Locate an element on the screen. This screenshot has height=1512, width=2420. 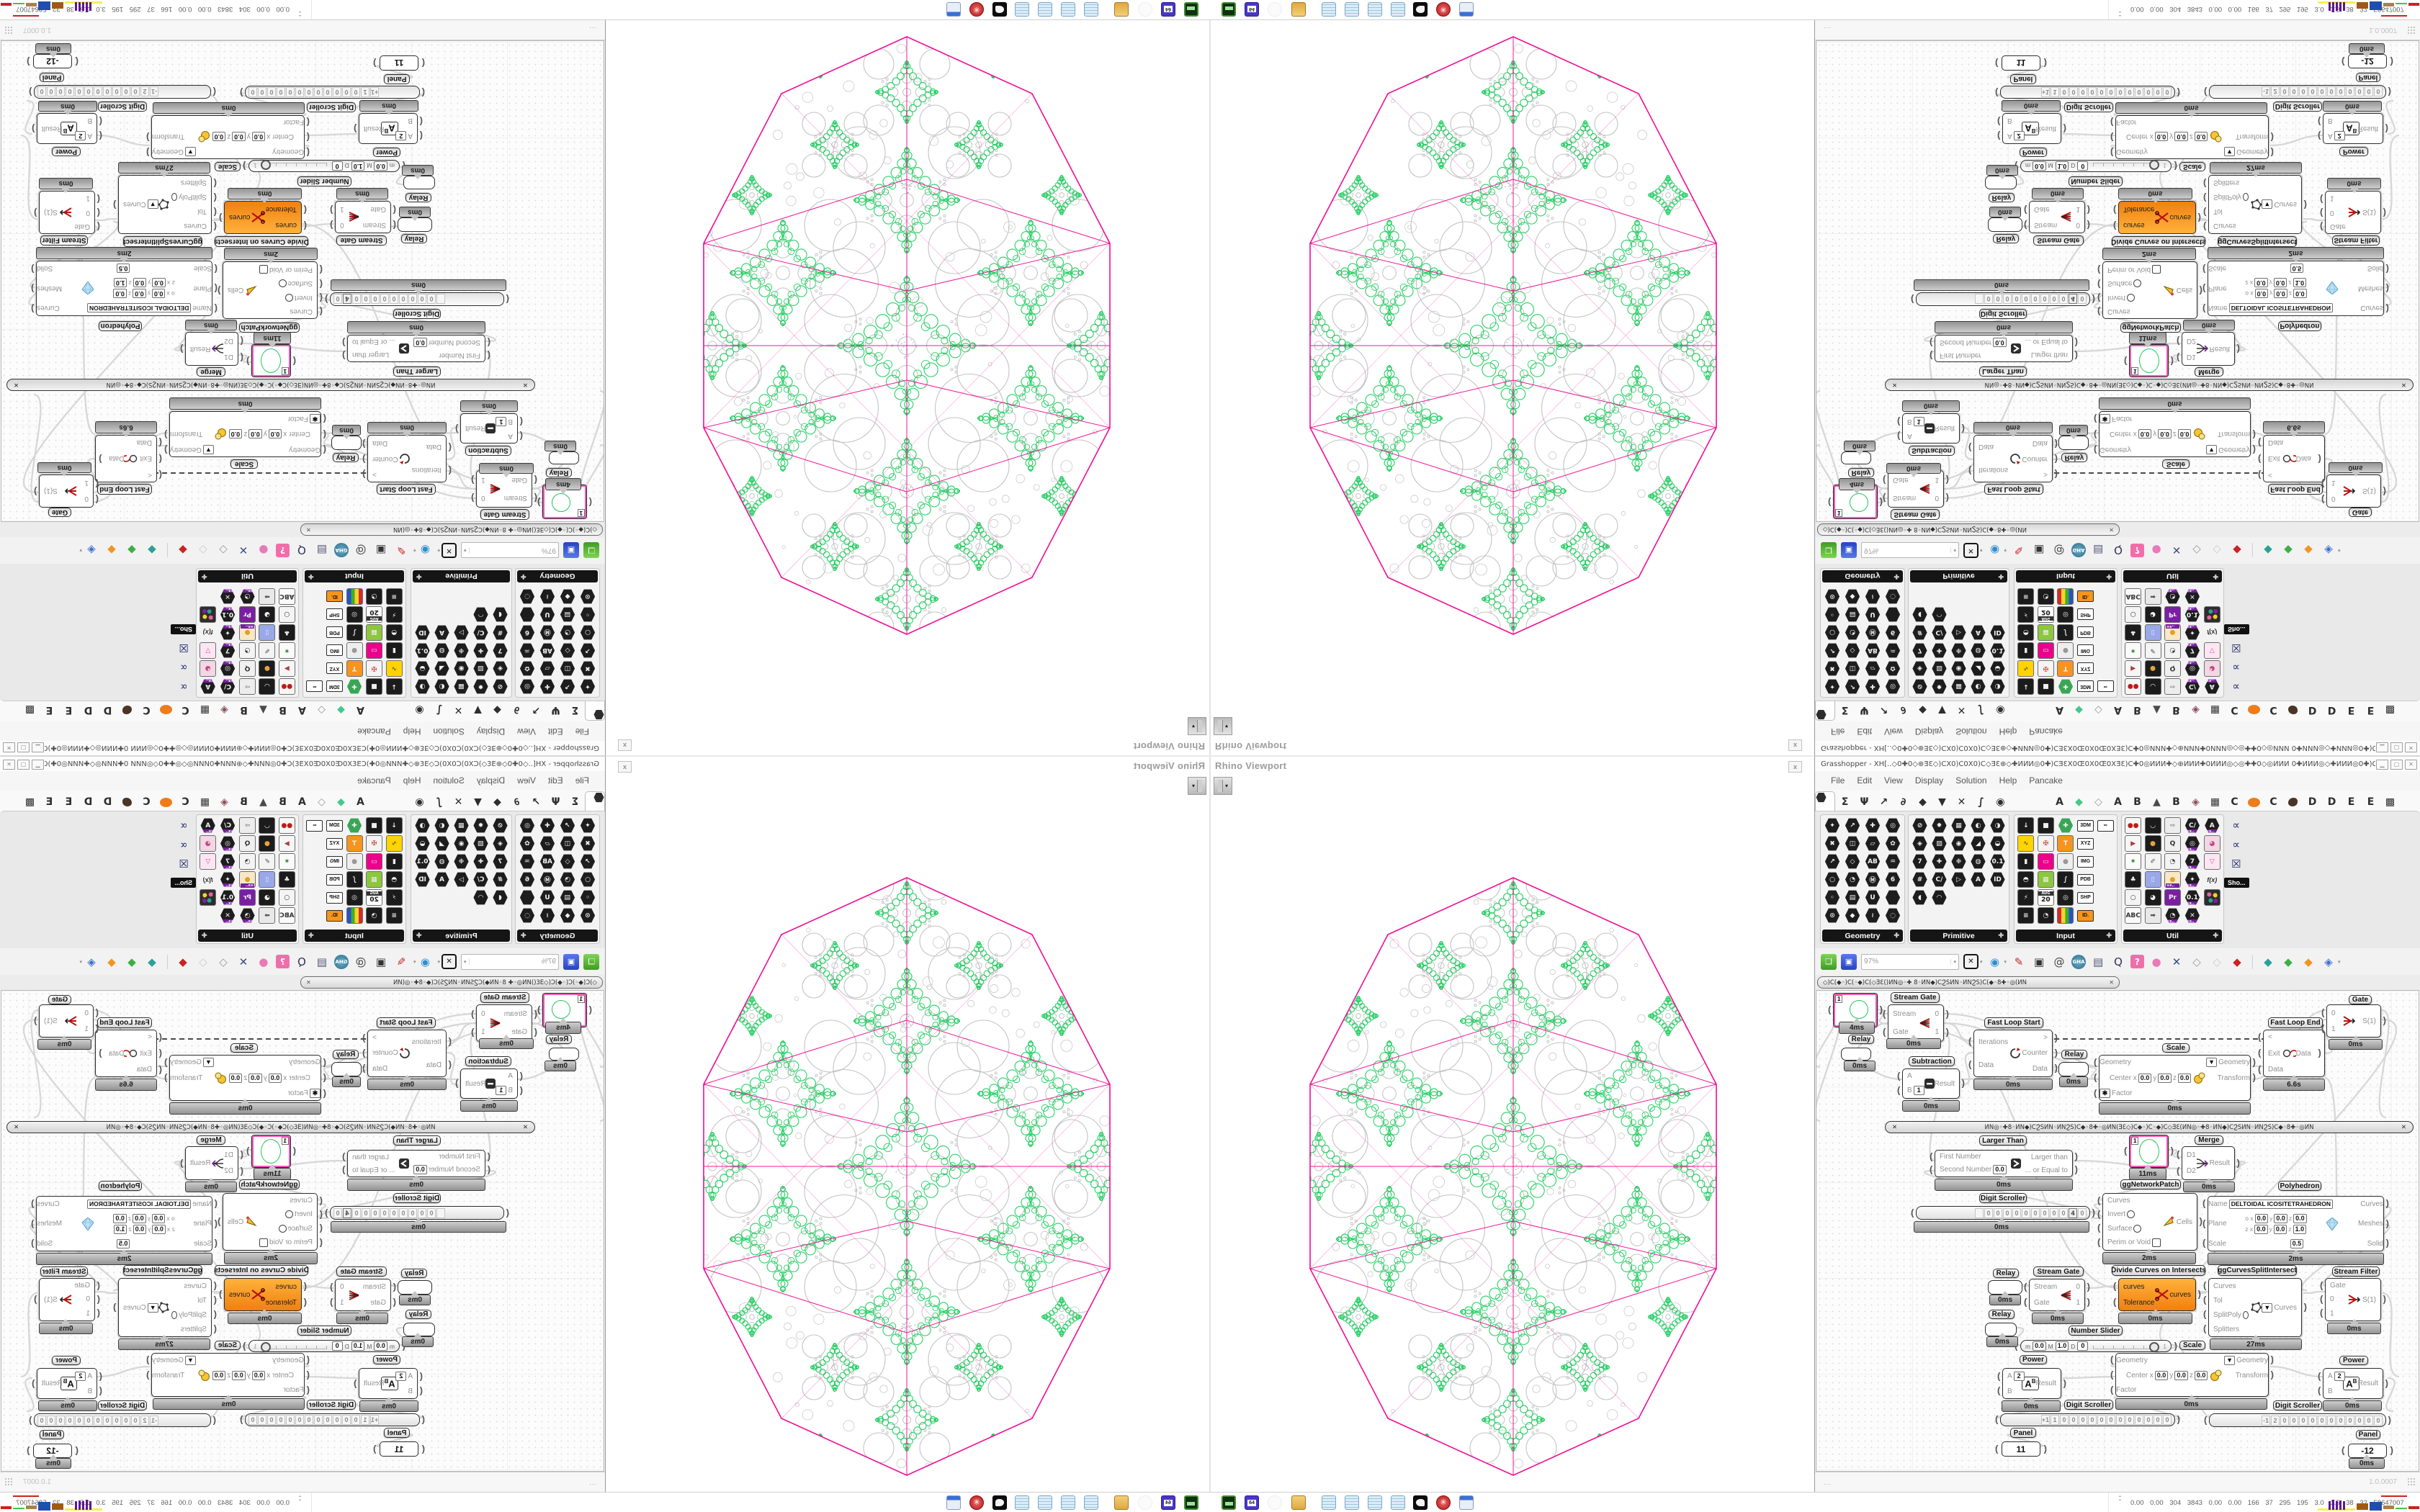
menu-item-file: File is located at coordinates (582, 780).